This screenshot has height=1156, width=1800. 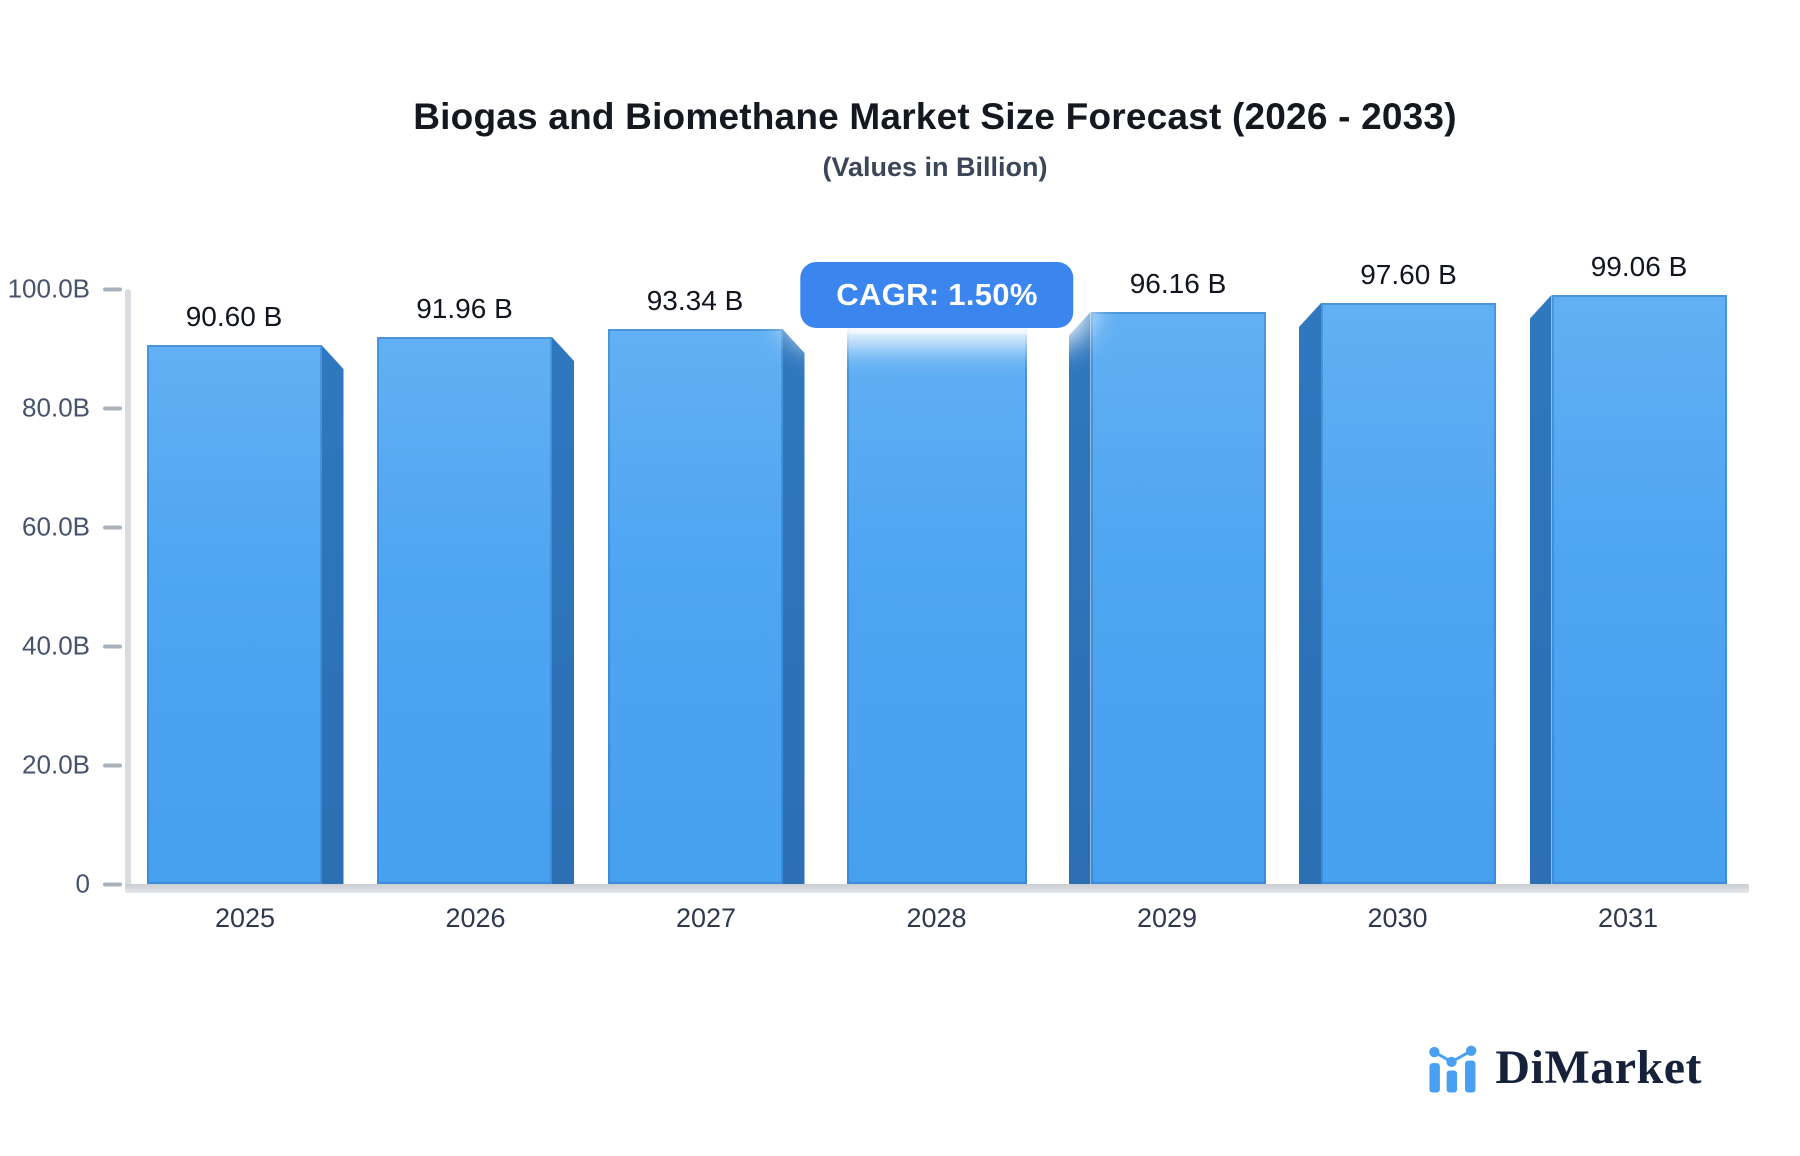 I want to click on chart-subtitle: (Values in Billion), so click(x=935, y=167).